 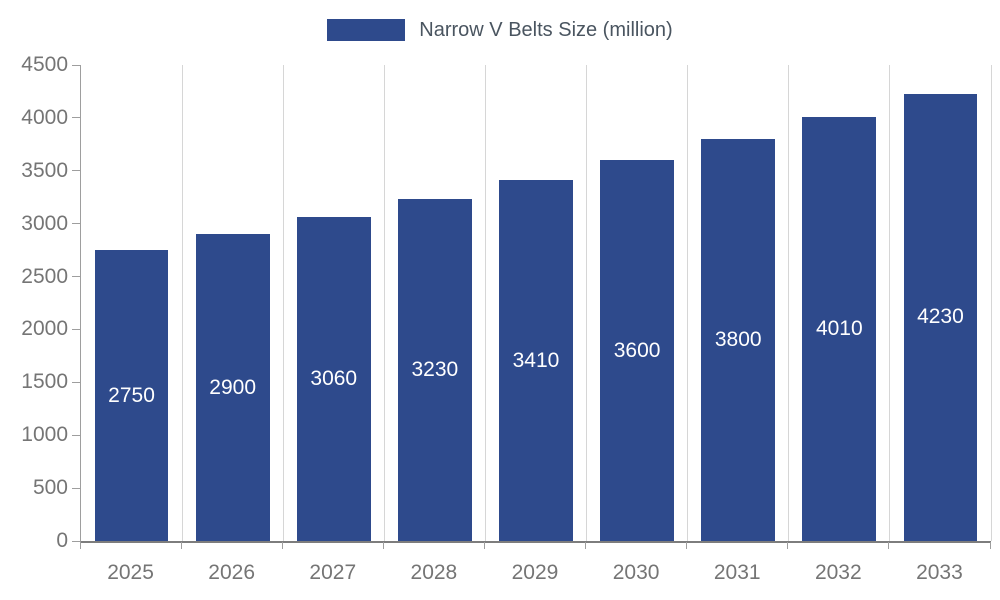 I want to click on bar-value-label: 3060, so click(x=334, y=379).